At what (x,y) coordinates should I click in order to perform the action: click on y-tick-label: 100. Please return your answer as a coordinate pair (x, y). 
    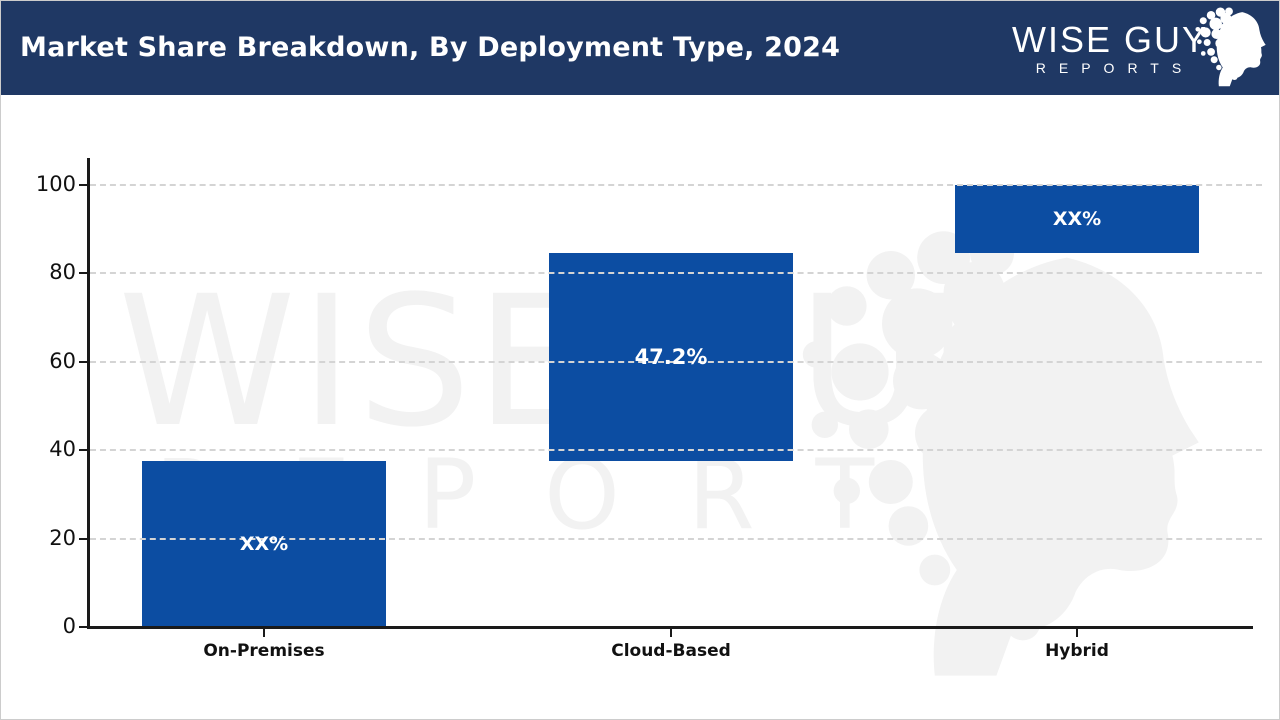
    Looking at the image, I should click on (55, 184).